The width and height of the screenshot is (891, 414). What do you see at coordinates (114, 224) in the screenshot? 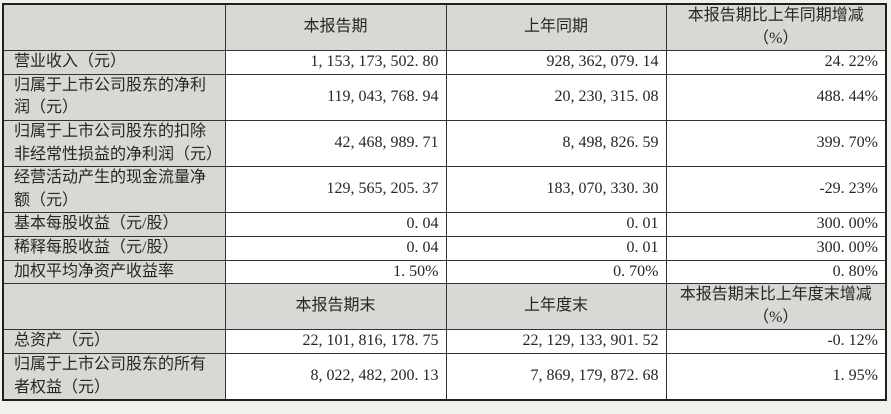
I see `row-label: 基本每股收益（元/股）` at bounding box center [114, 224].